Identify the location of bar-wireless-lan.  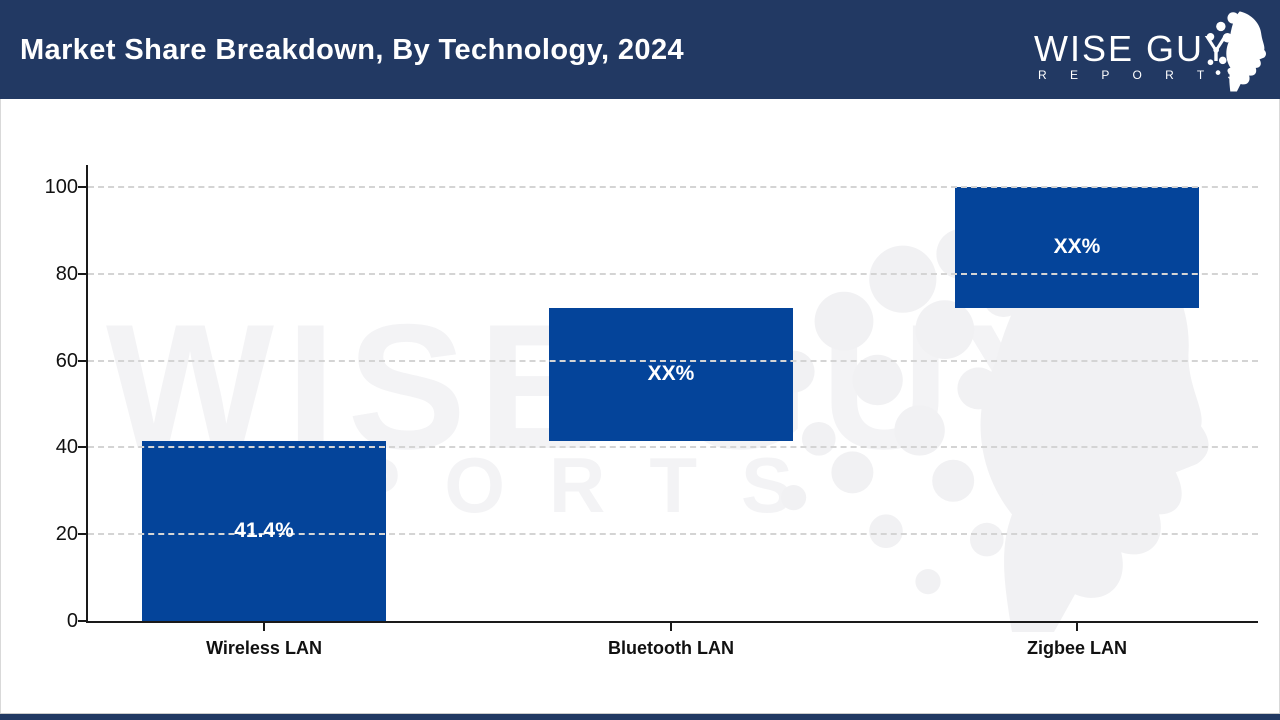
(264, 531).